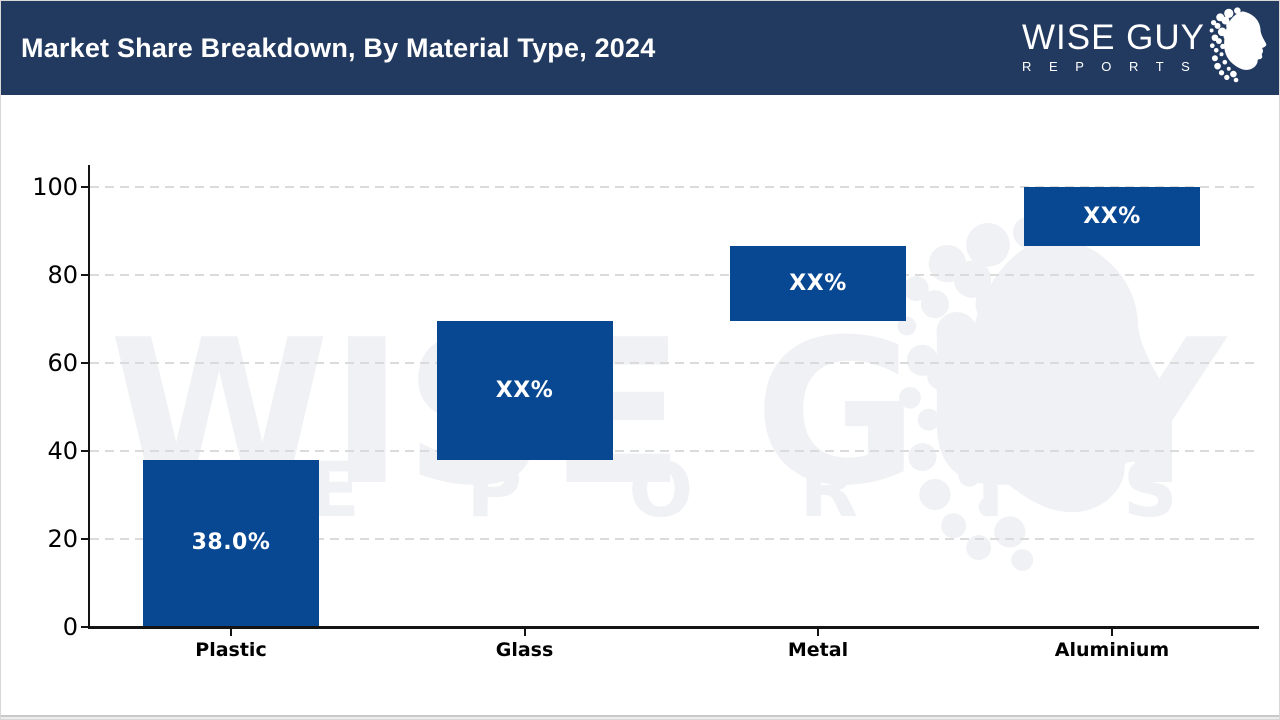  I want to click on wiseguy-logo: WISE GUY R E P O R T S, so click(1147, 47).